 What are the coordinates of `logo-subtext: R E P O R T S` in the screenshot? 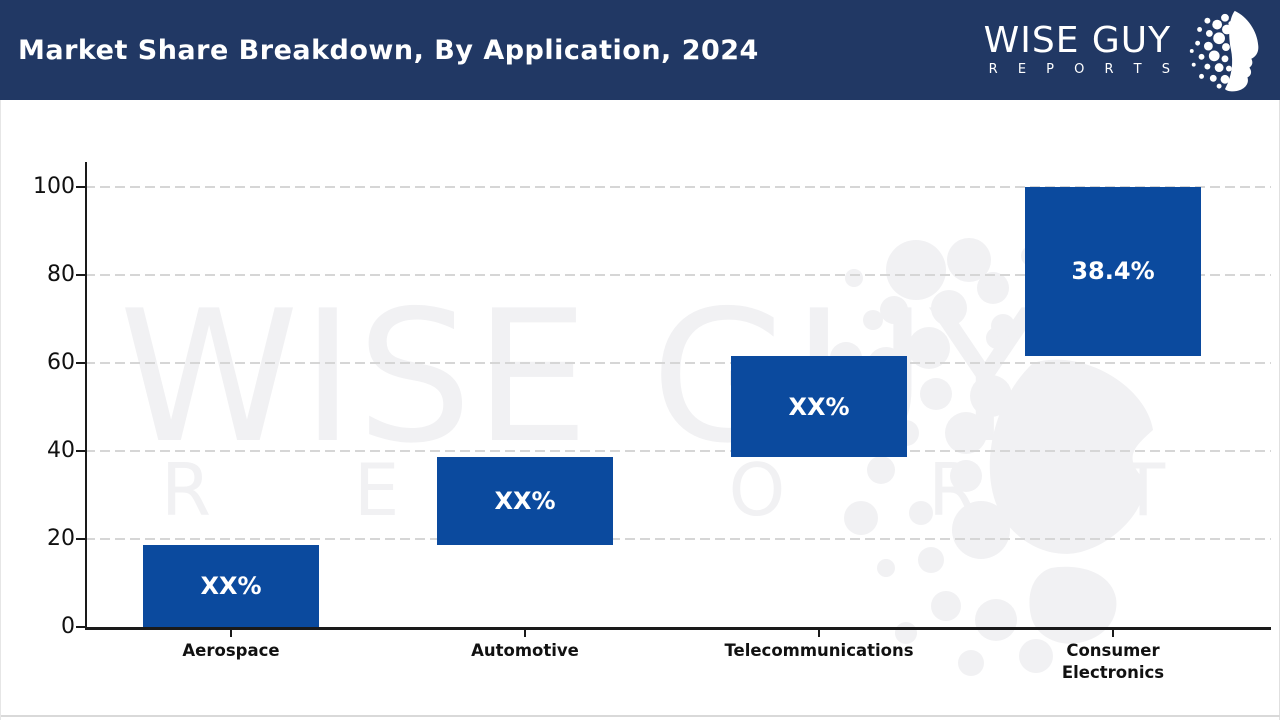 It's located at (1083, 69).